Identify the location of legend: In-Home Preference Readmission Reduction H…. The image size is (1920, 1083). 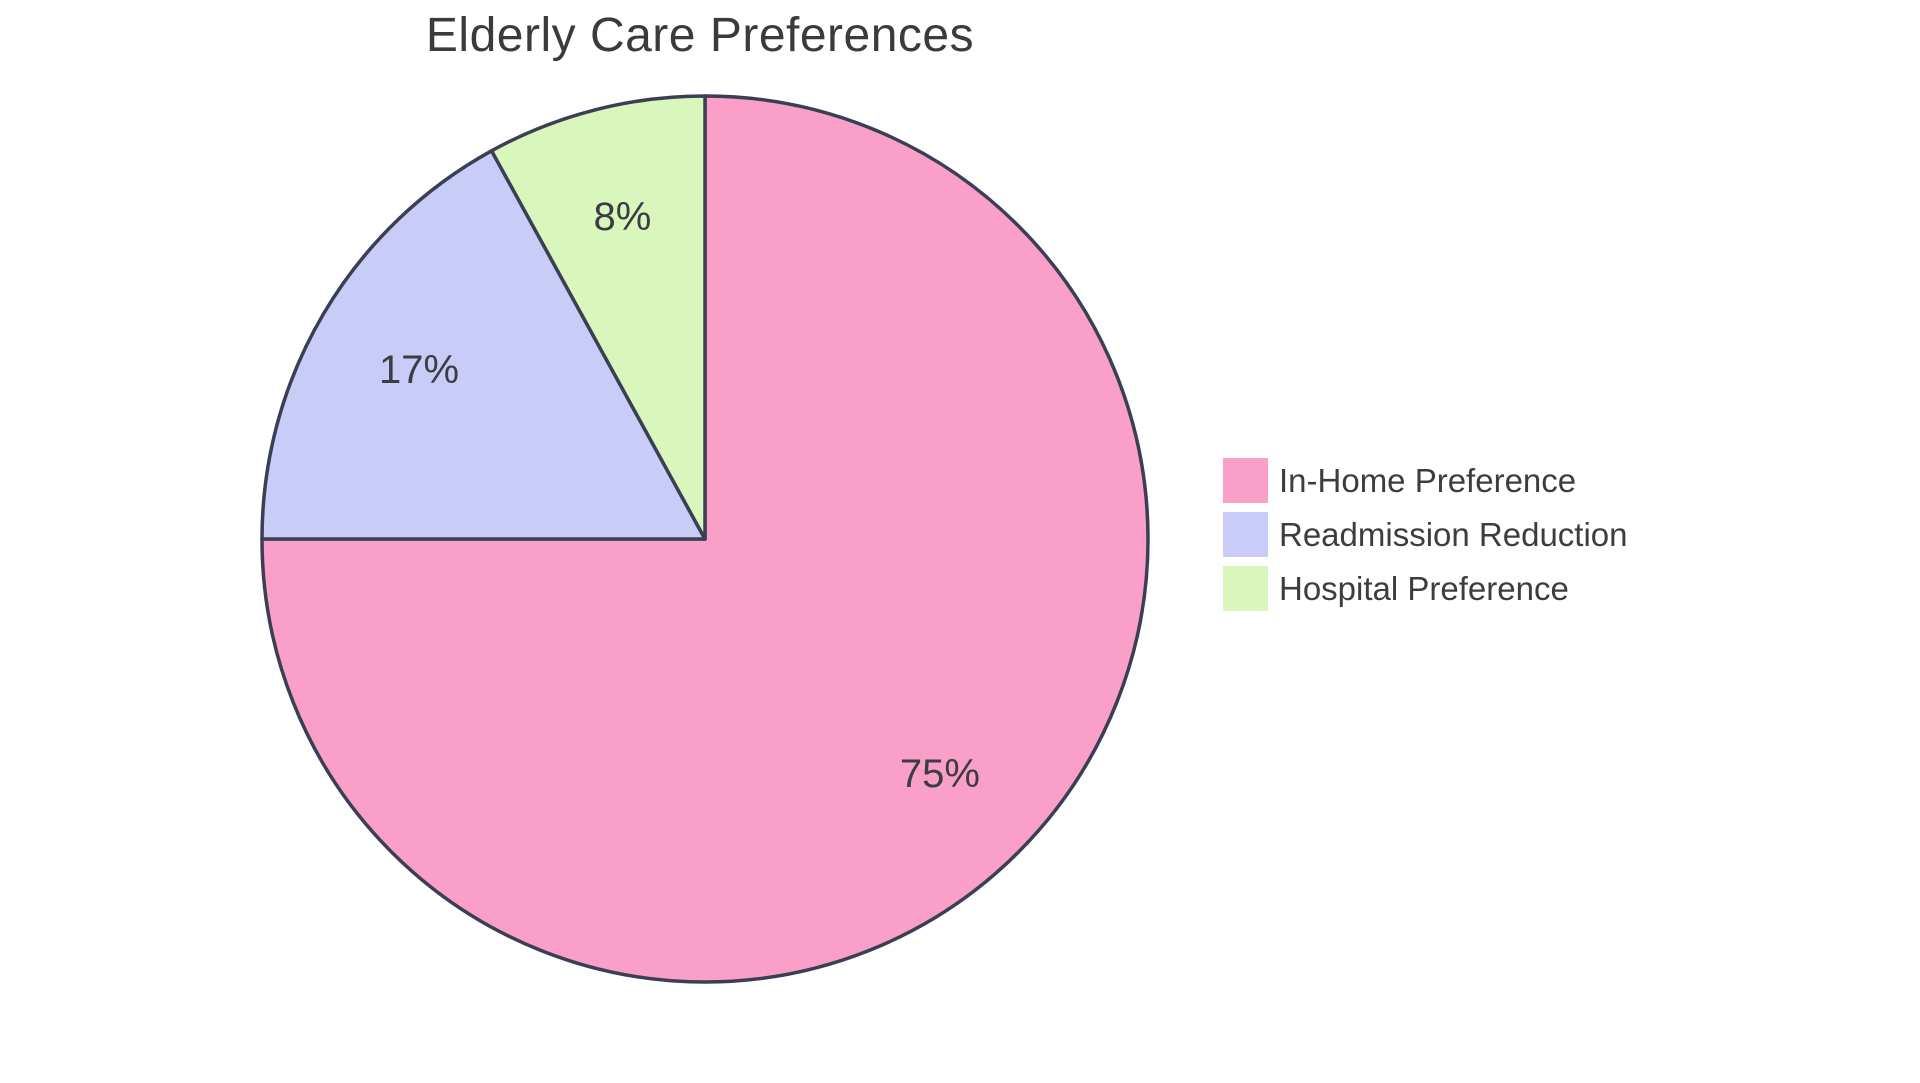
(1425, 534).